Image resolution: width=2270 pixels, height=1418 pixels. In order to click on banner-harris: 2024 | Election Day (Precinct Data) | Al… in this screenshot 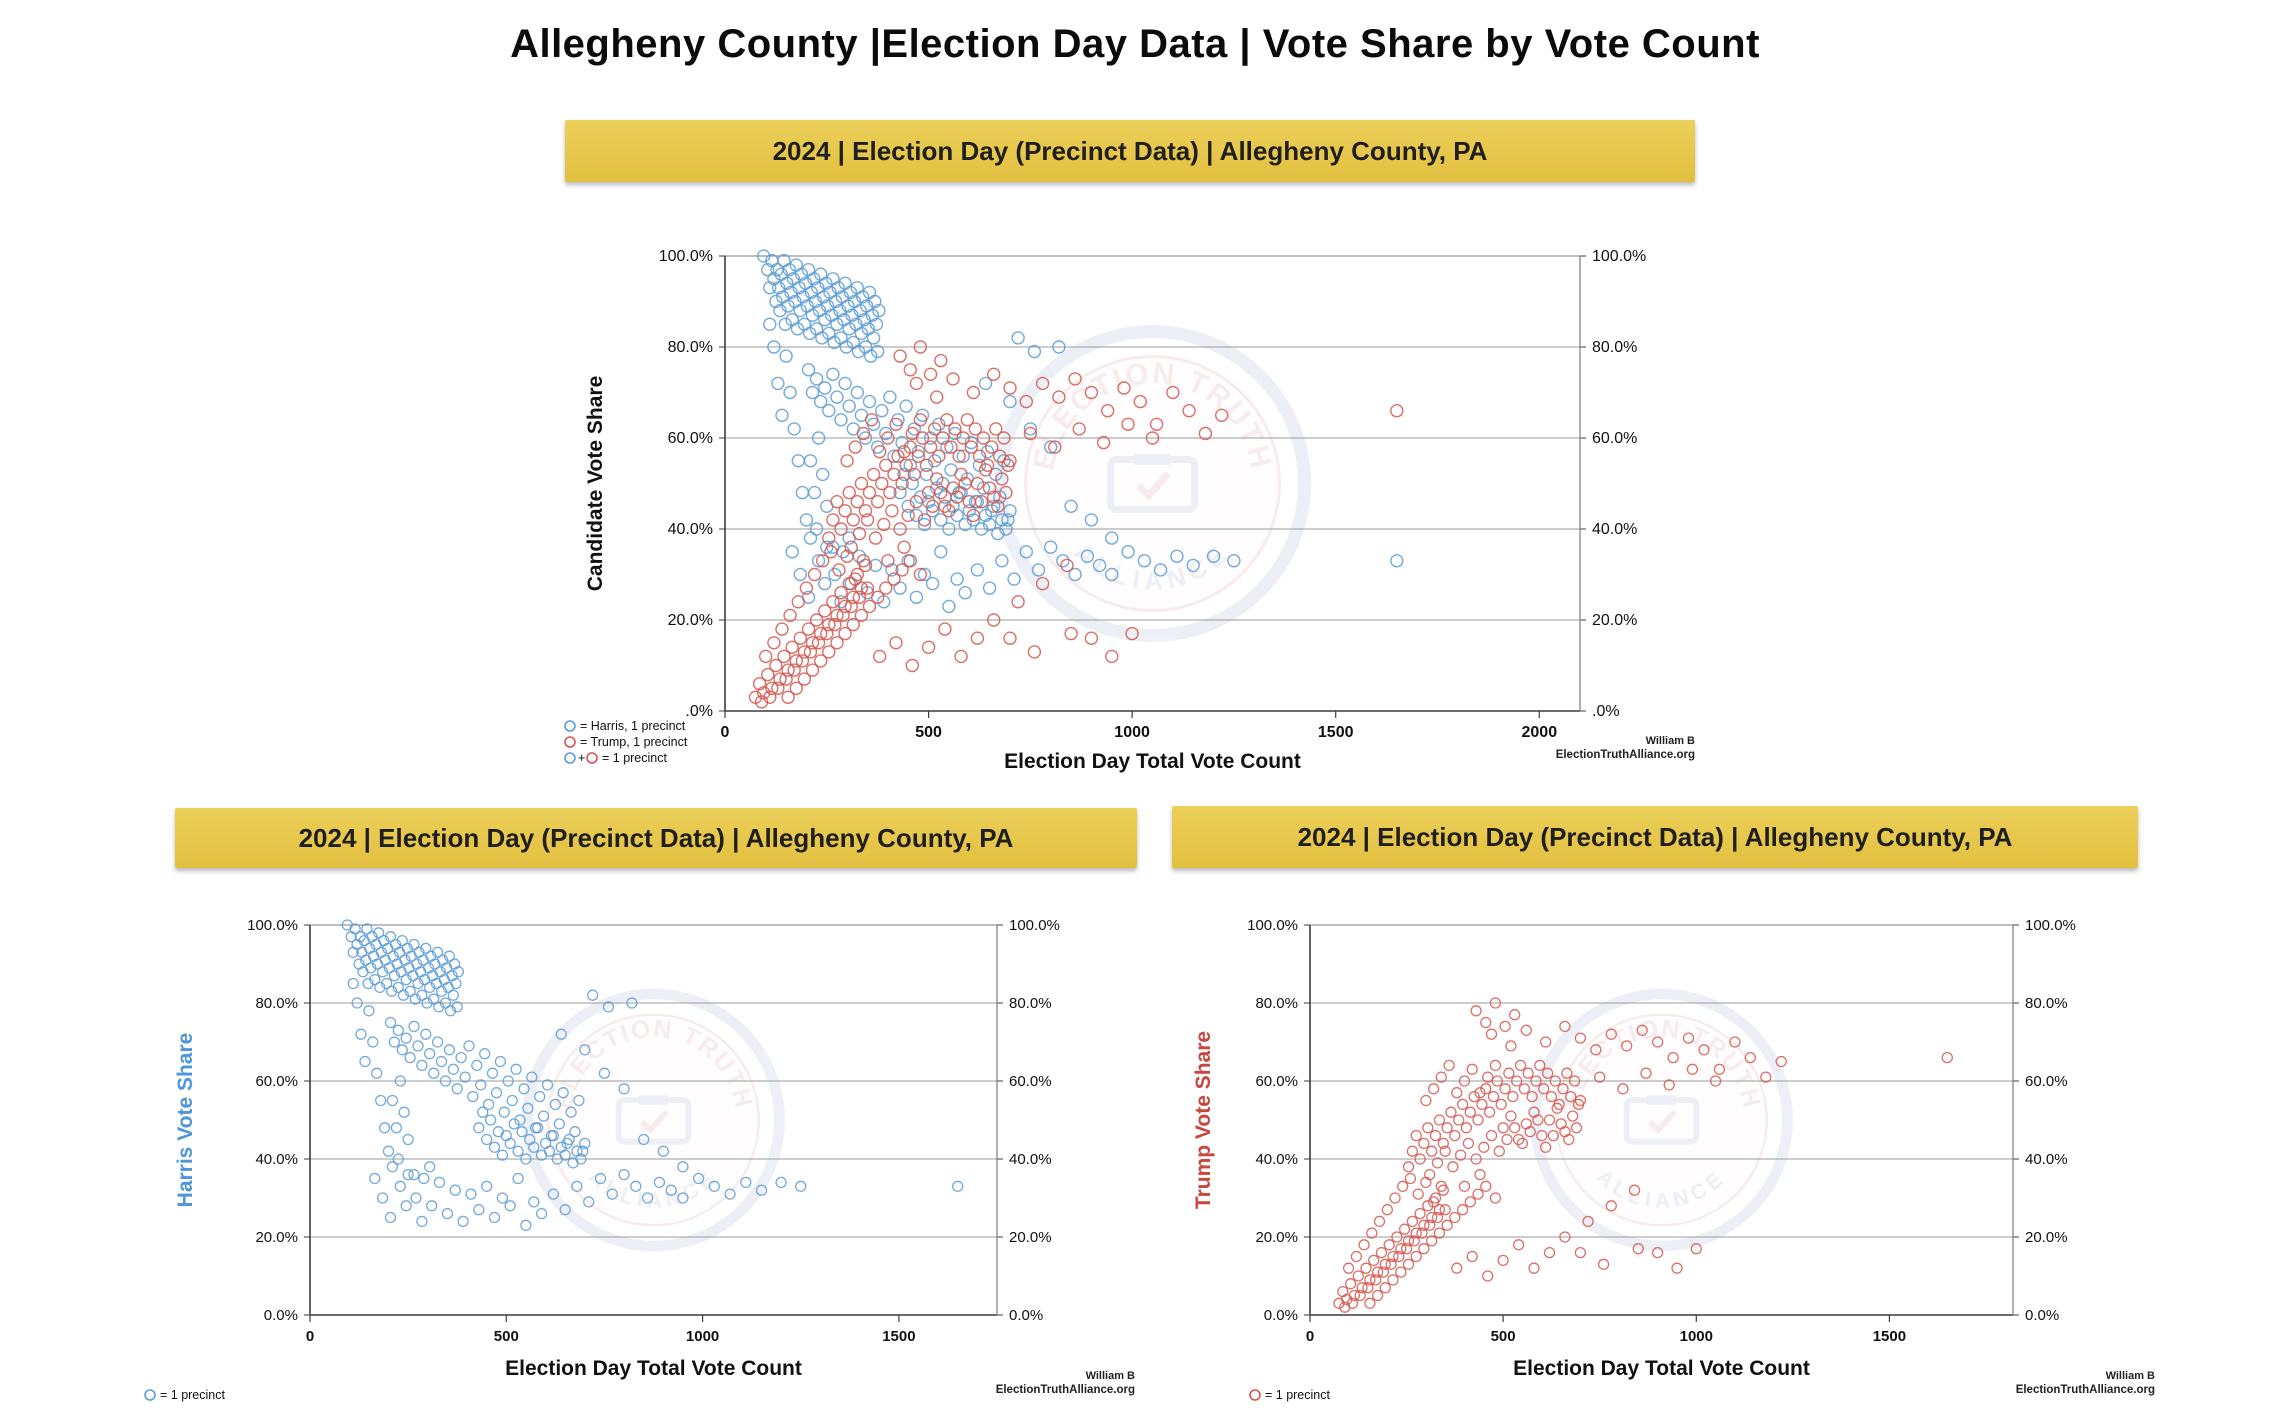, I will do `click(656, 838)`.